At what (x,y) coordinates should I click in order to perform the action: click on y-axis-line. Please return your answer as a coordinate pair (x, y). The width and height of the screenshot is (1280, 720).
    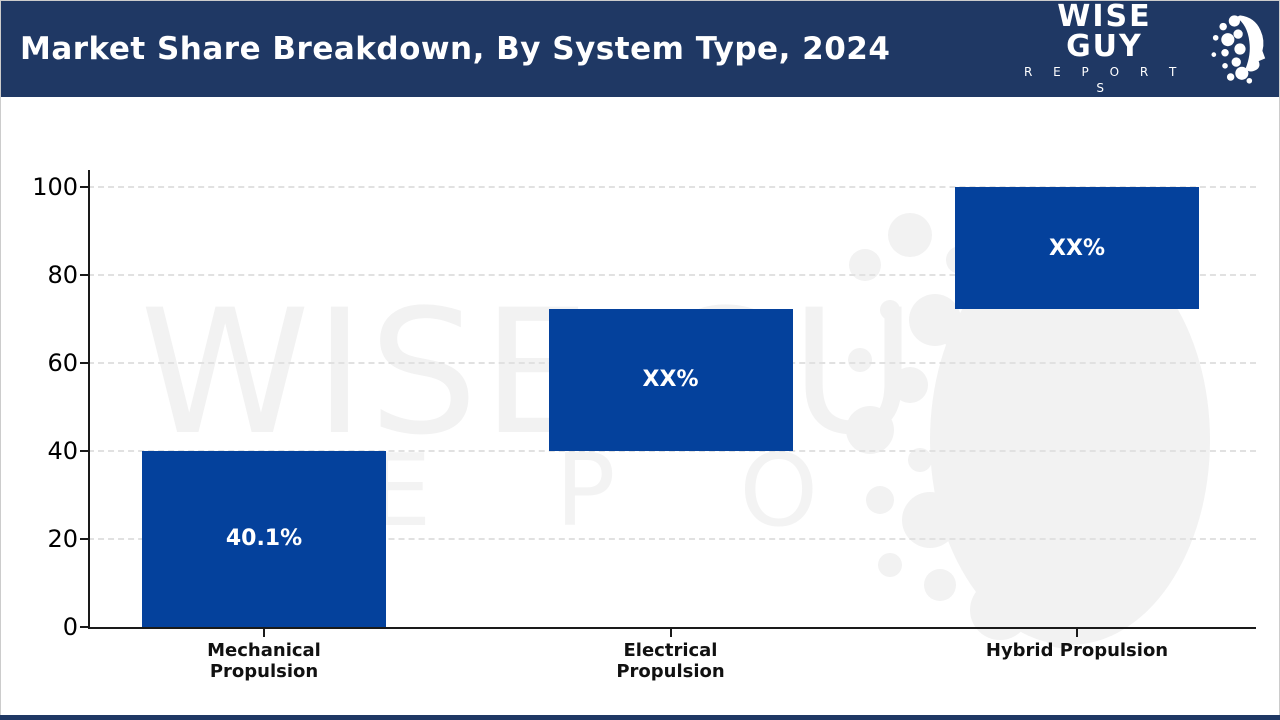
    Looking at the image, I should click on (89, 399).